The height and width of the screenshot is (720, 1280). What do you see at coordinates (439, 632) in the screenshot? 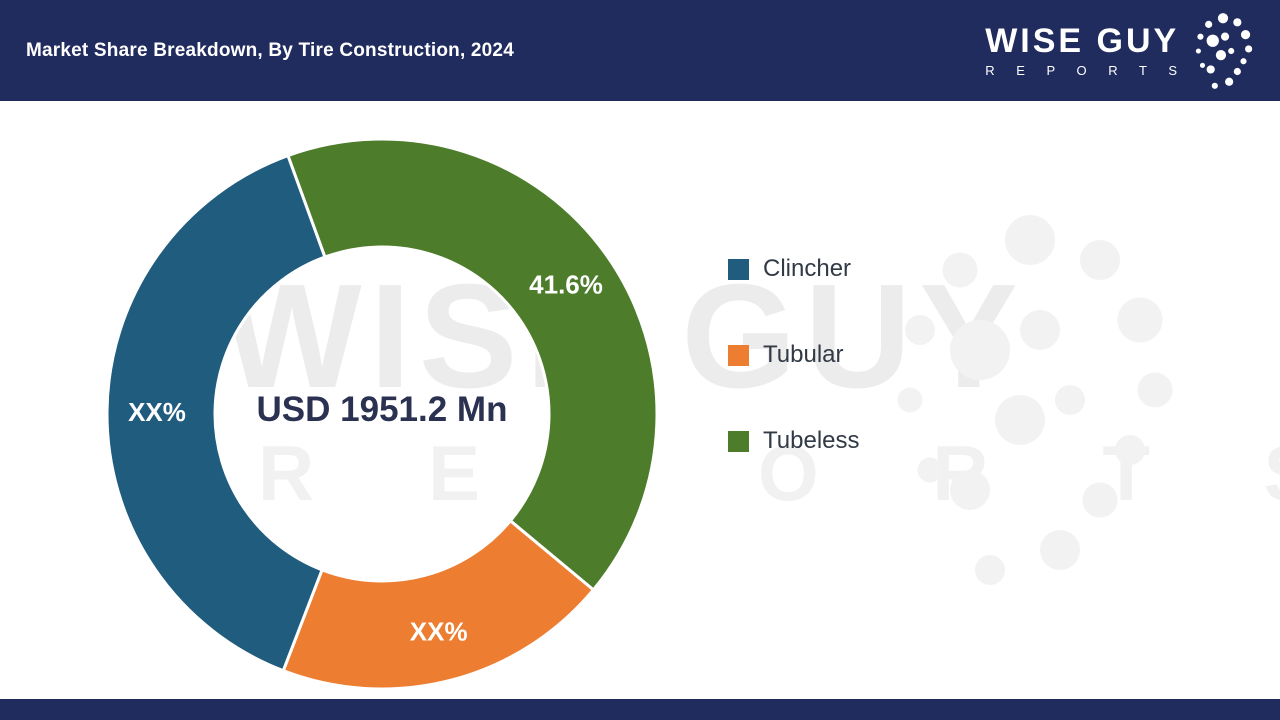
I see `slice-label-tubular: XX%` at bounding box center [439, 632].